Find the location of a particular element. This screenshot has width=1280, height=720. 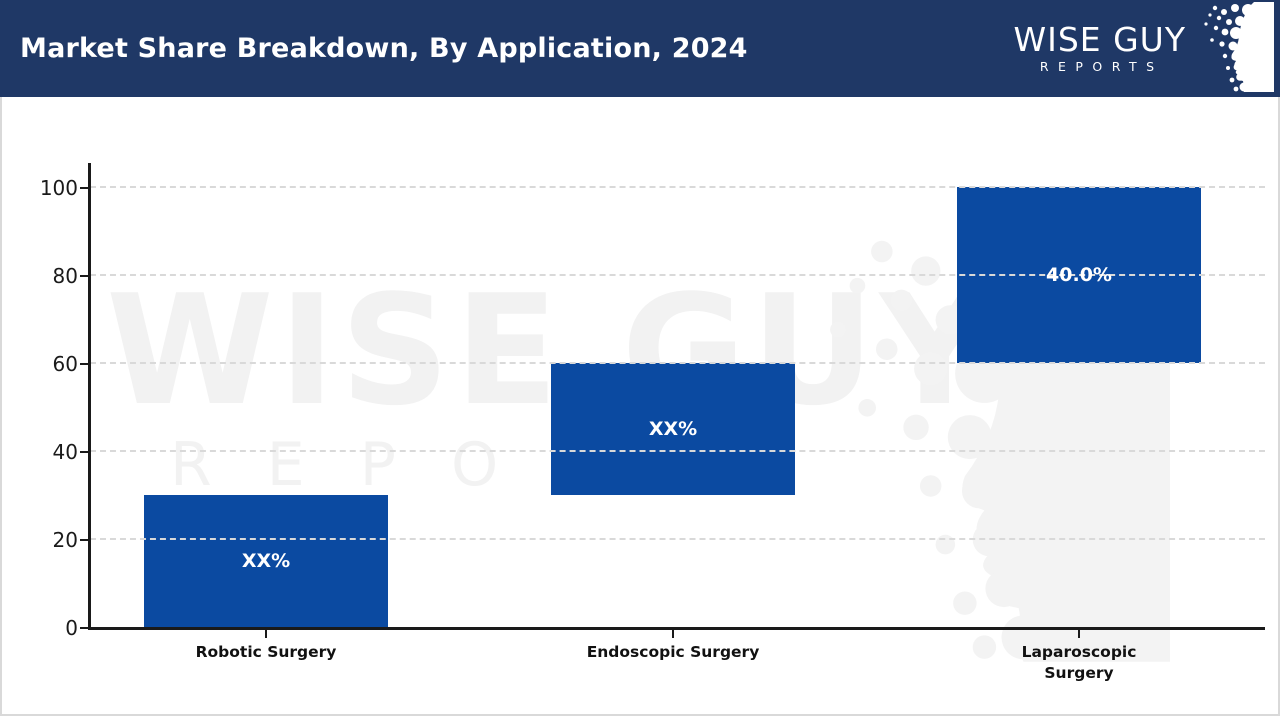

gridline-y80 is located at coordinates (677, 275).